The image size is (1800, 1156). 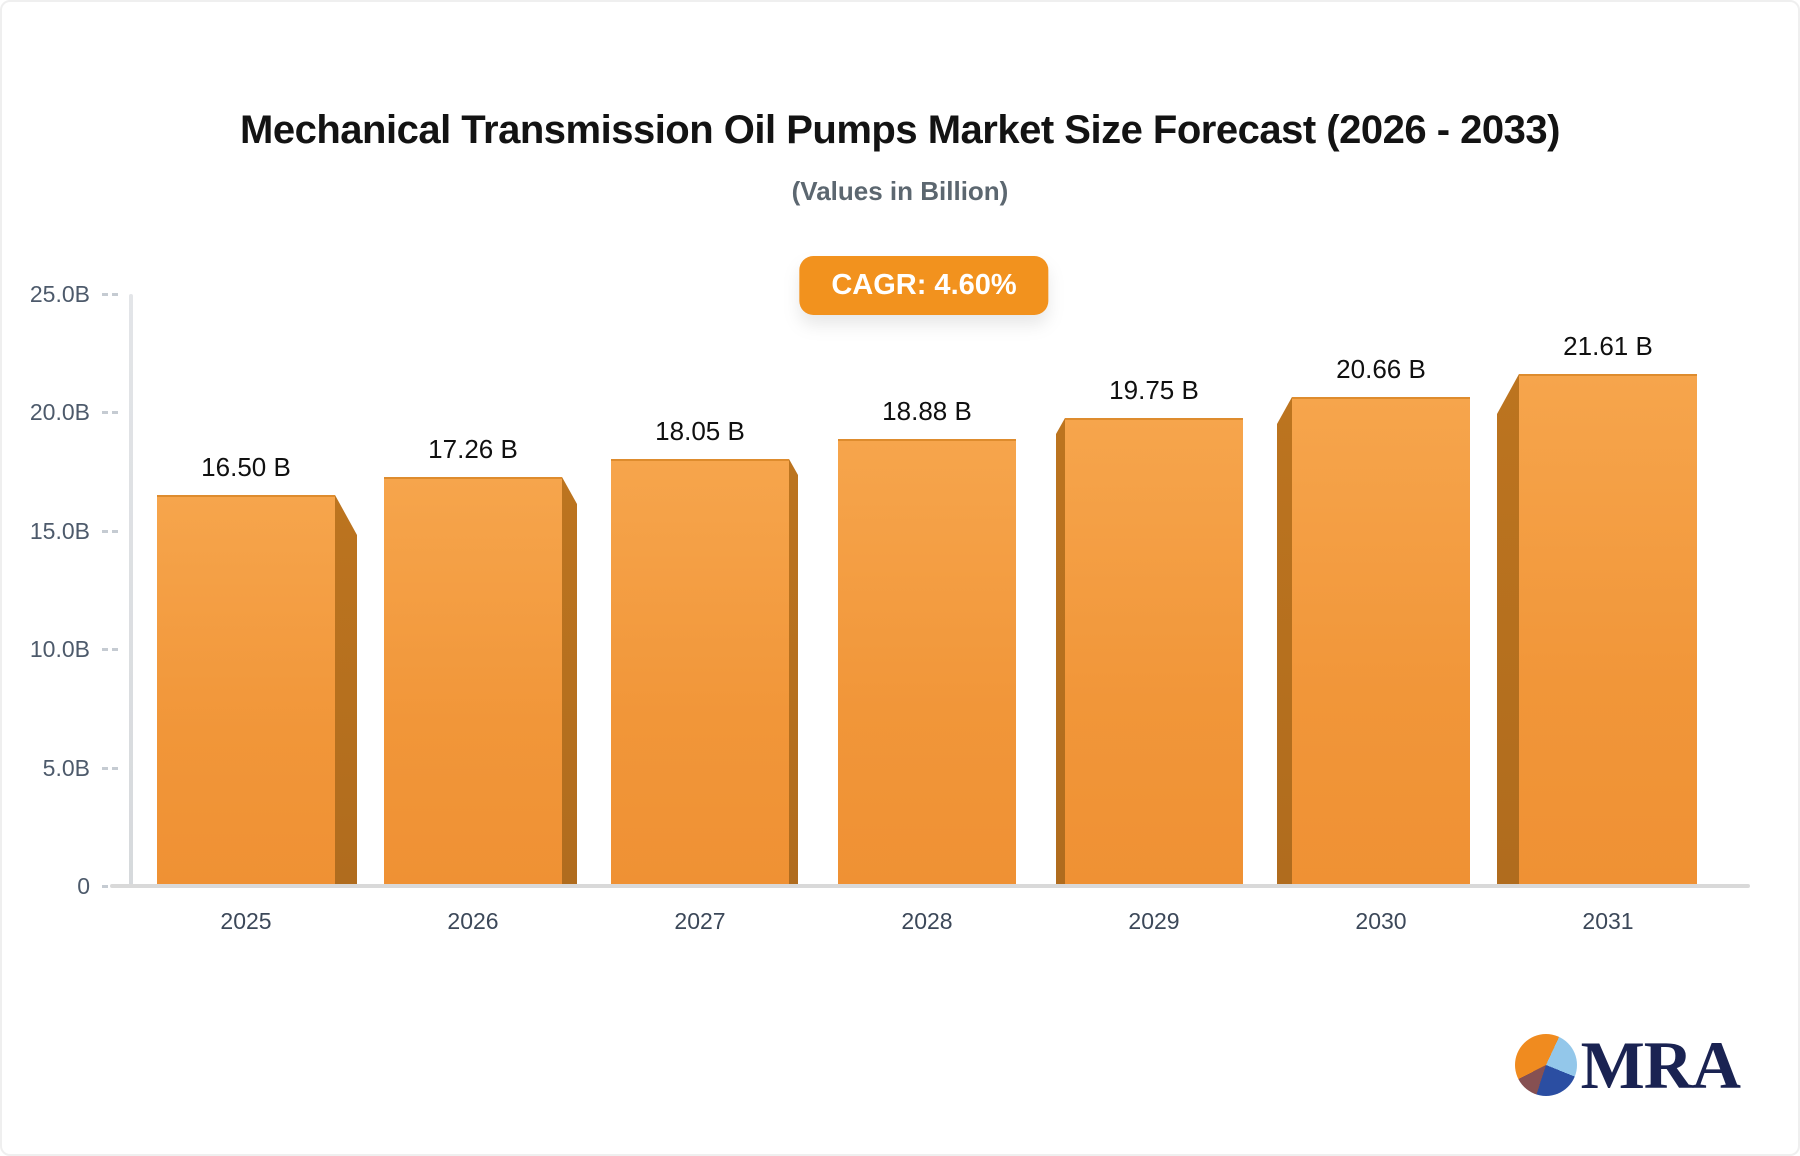 I want to click on bar-2027, so click(x=700, y=672).